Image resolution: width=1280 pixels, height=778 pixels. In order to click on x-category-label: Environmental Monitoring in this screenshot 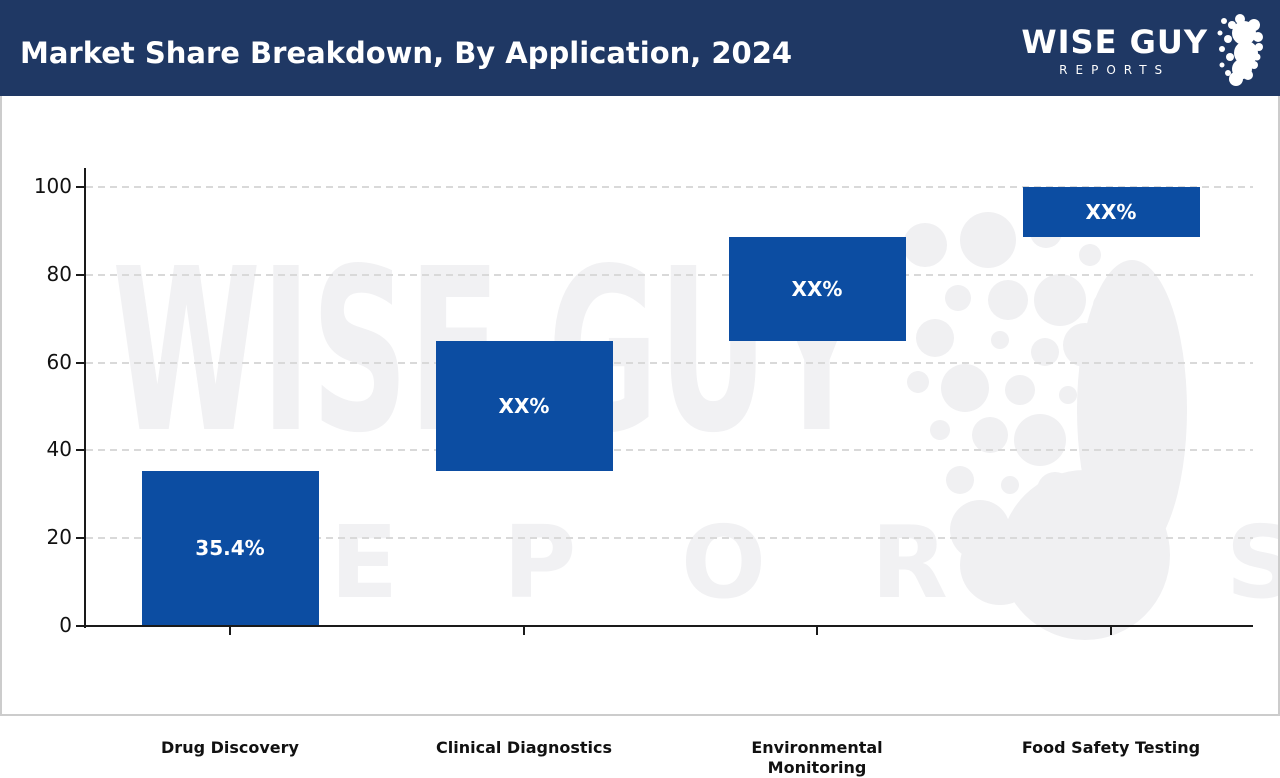, I will do `click(817, 757)`.